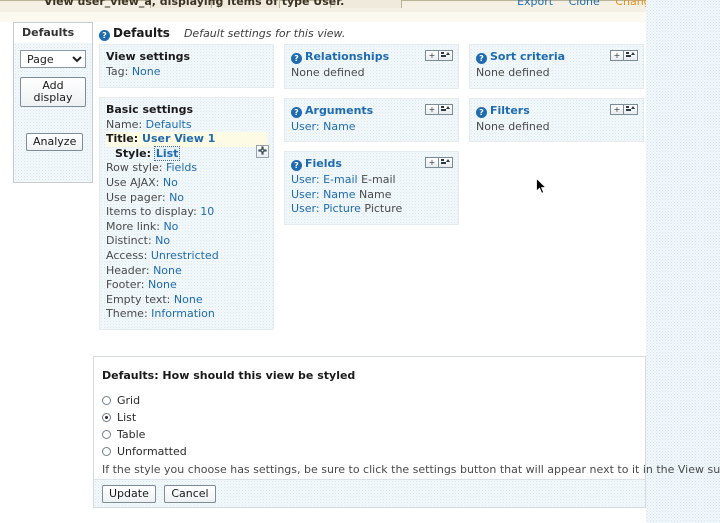 This screenshot has height=523, width=720. I want to click on summary-description: Default settings for this view., so click(264, 33).